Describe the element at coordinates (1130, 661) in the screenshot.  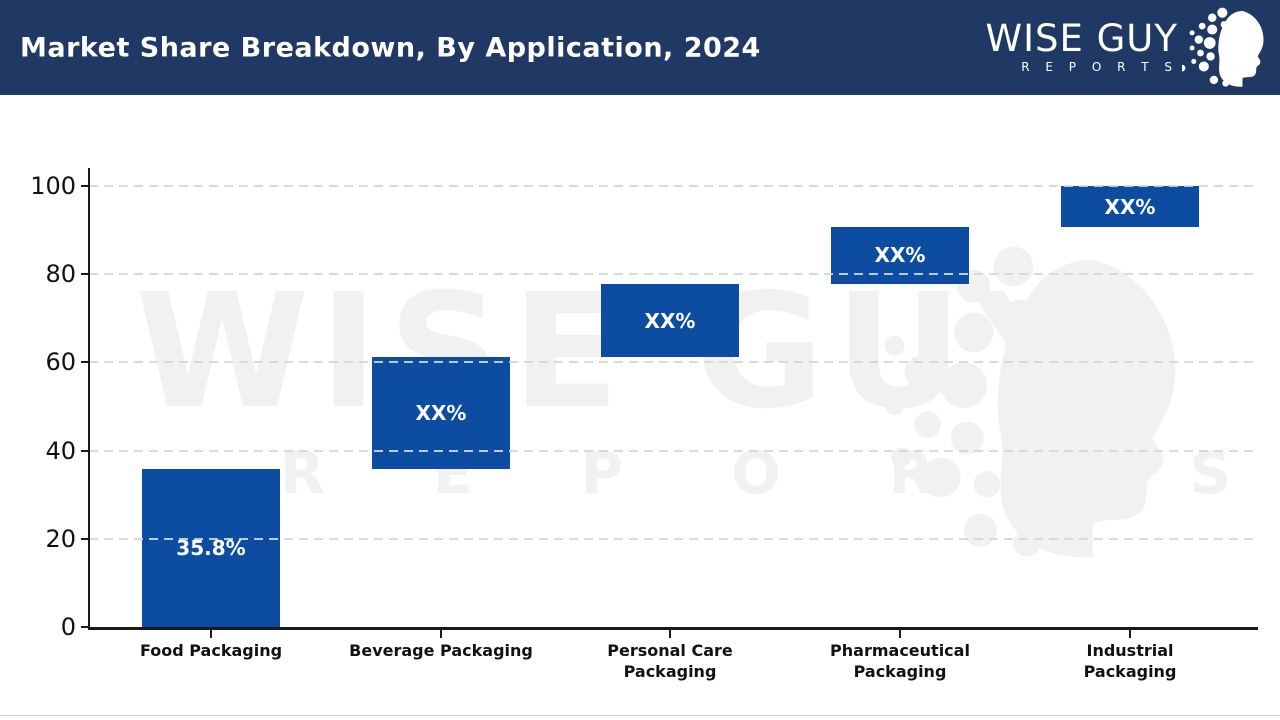
I see `x-axis-category-label: Industrial Packaging` at that location.